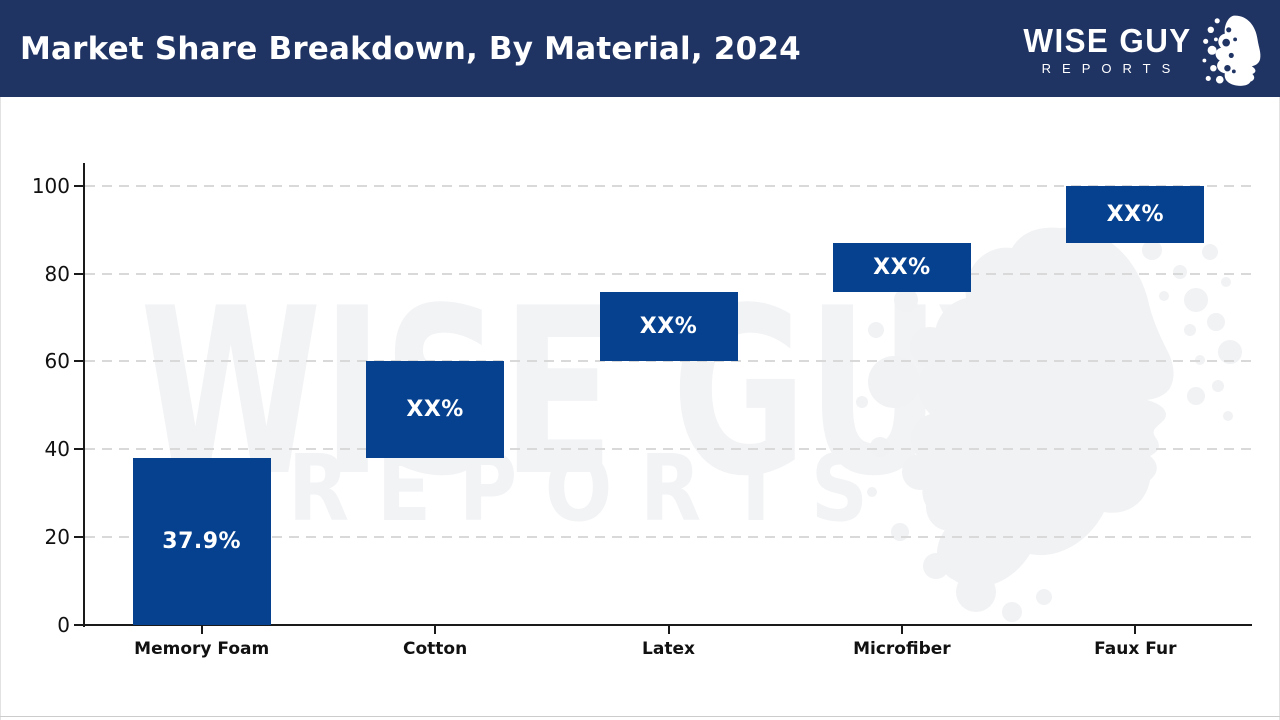 Image resolution: width=1280 pixels, height=720 pixels. I want to click on y-tick-label: 40, so click(57, 449).